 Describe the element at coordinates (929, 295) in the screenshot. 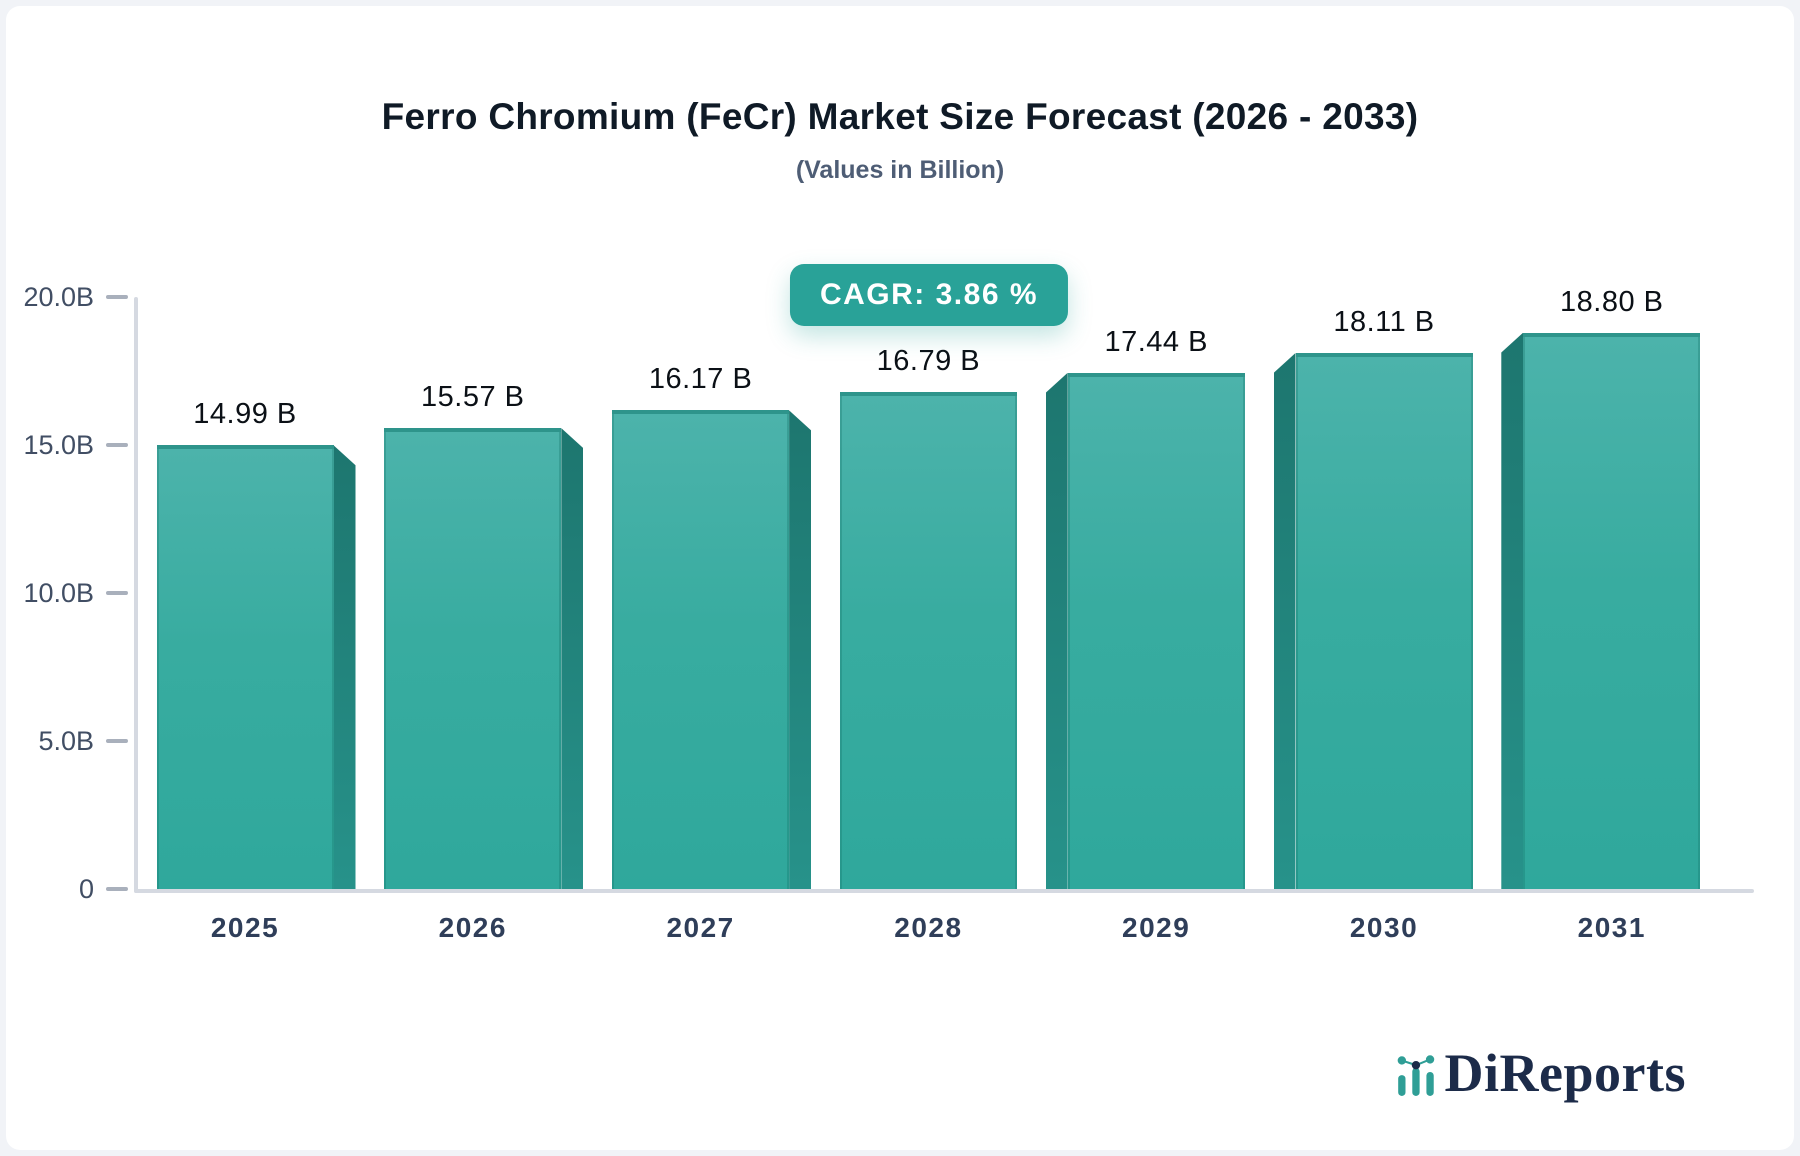

I see `cagr-badge: CAGR: 3.86 %` at that location.